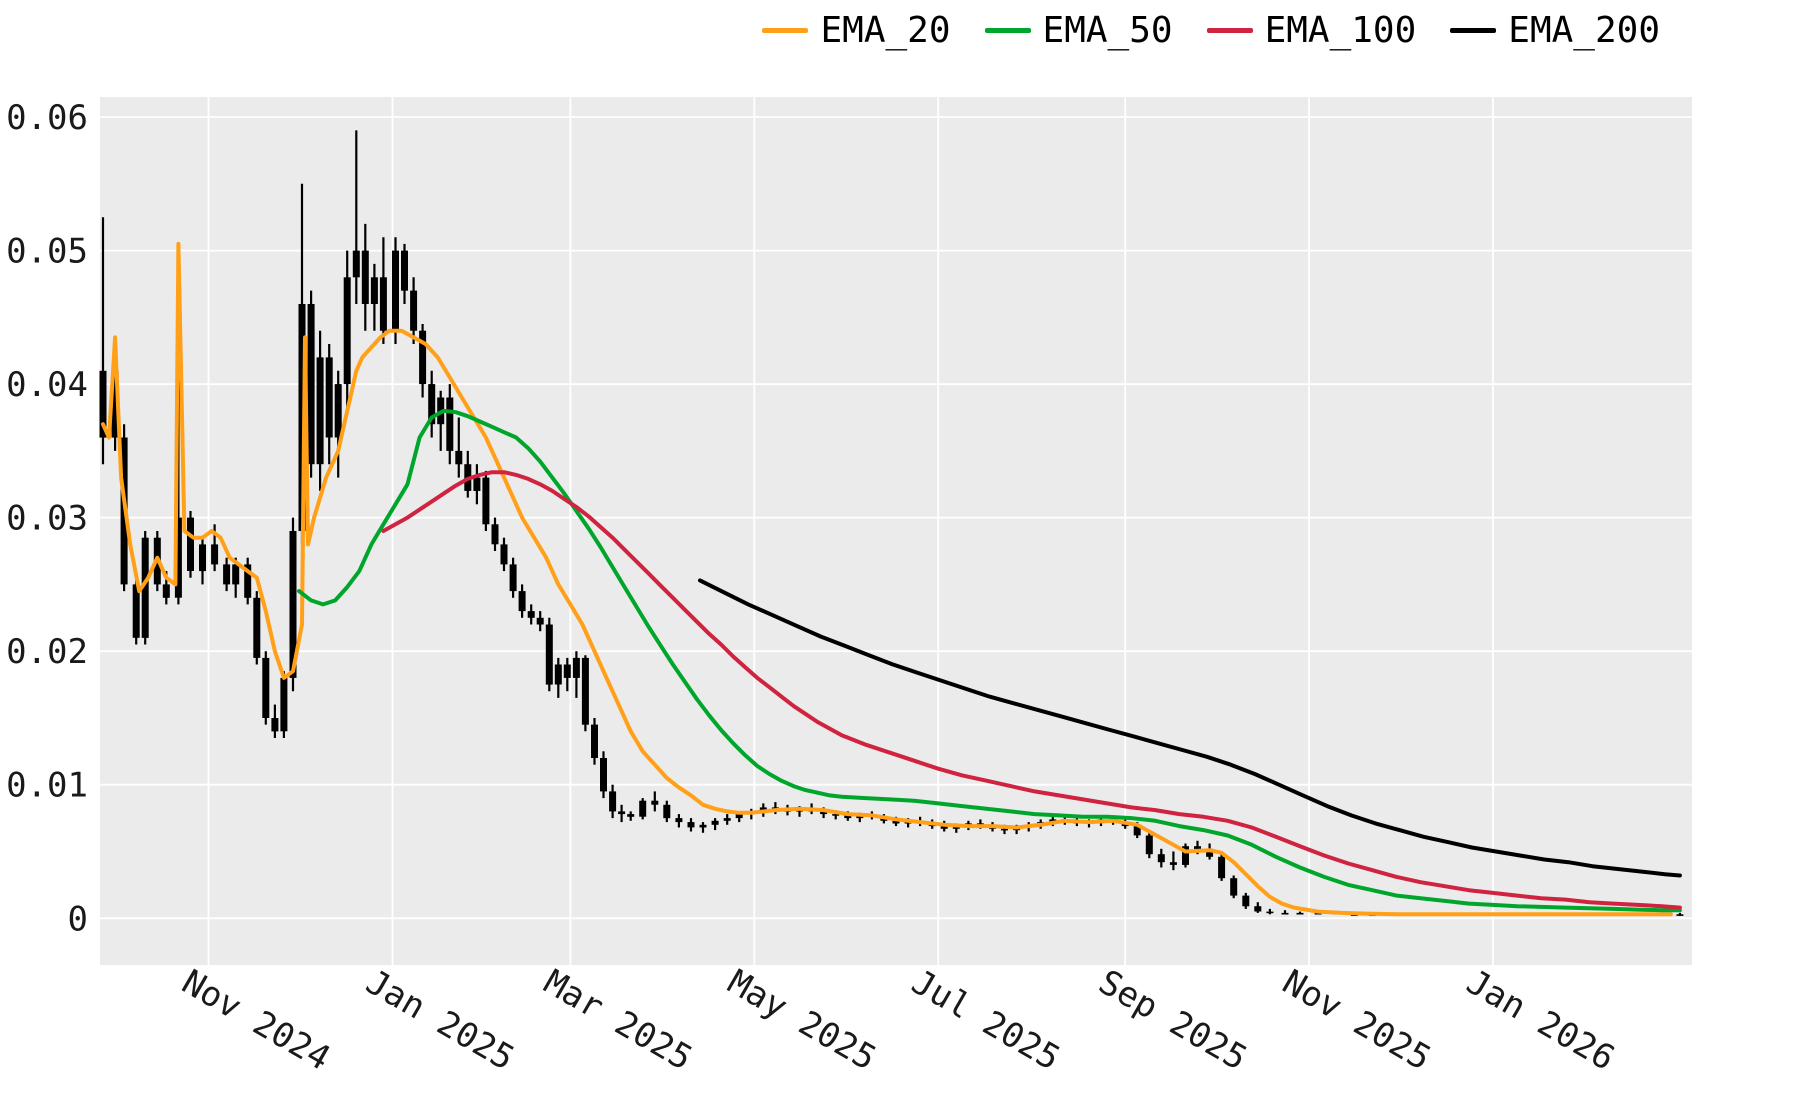  I want to click on x-tick-label: May 2025, so click(802, 1020).